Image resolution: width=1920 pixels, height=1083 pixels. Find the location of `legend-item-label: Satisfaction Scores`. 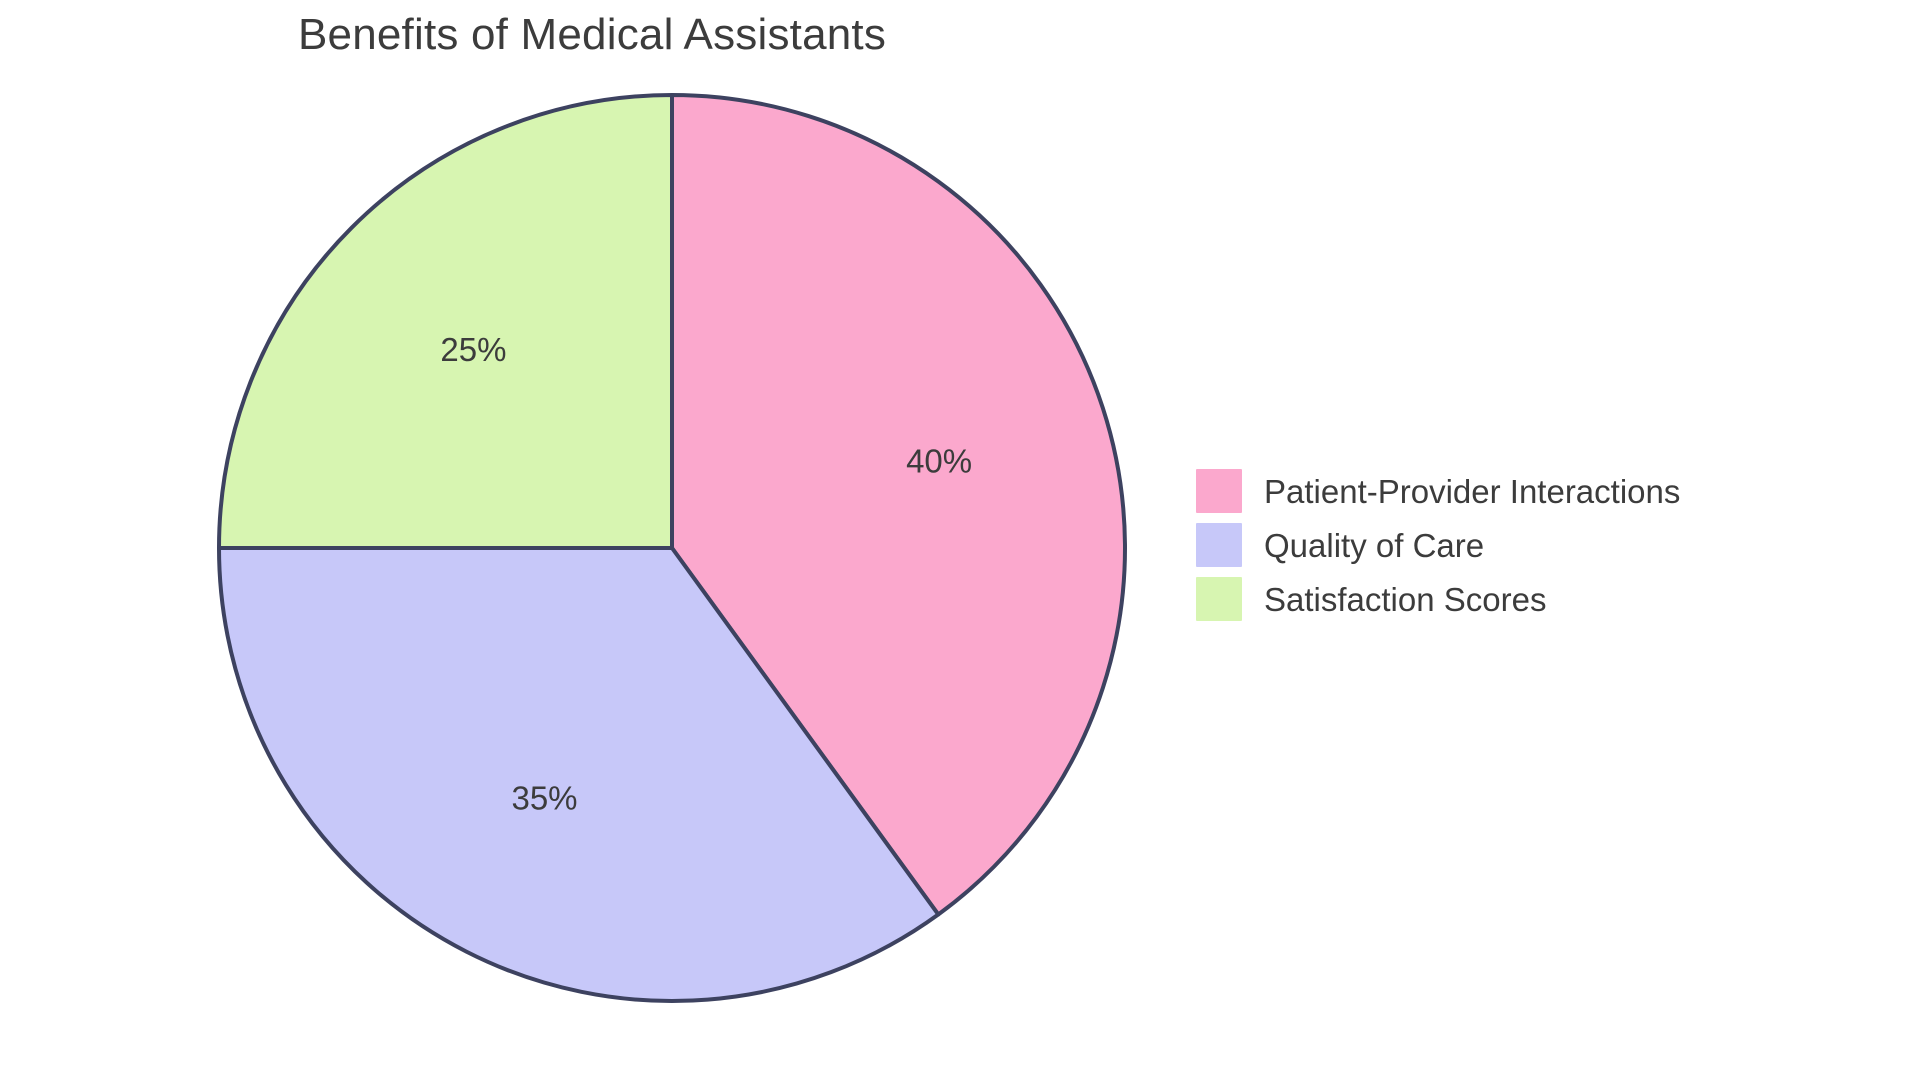

legend-item-label: Satisfaction Scores is located at coordinates (1405, 599).